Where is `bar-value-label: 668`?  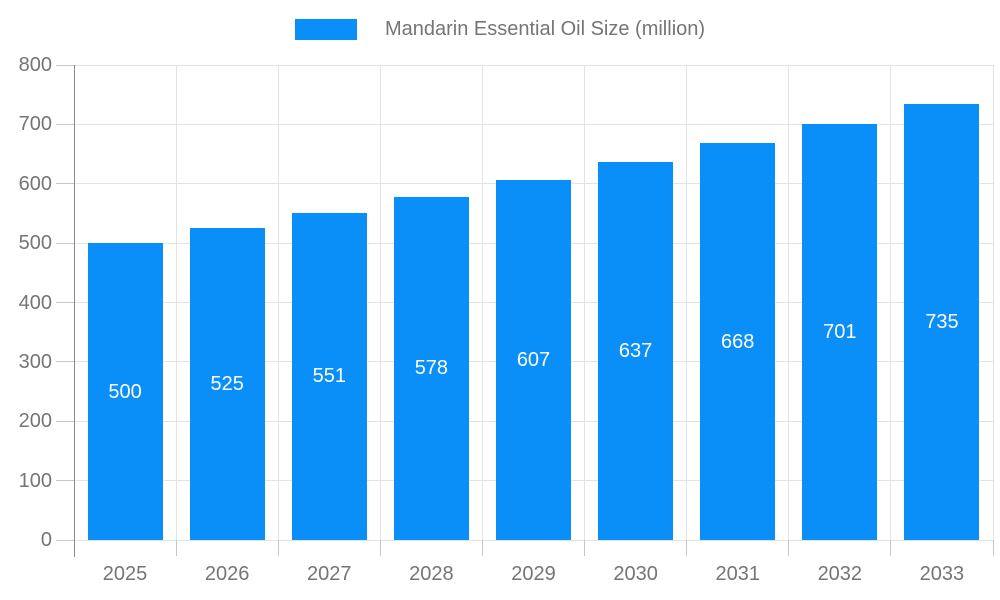
bar-value-label: 668 is located at coordinates (738, 341).